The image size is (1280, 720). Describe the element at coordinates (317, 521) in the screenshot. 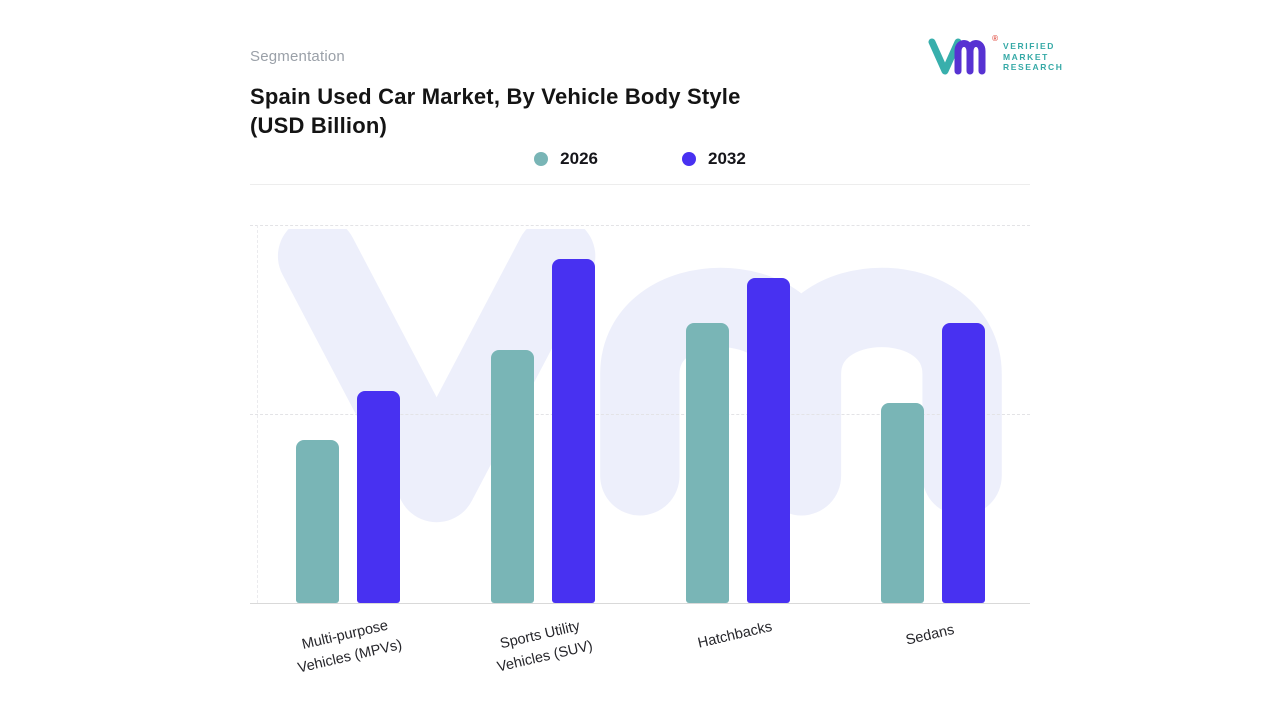

I see `bar-2026-multi-purpose-vehicles-mpvs` at that location.